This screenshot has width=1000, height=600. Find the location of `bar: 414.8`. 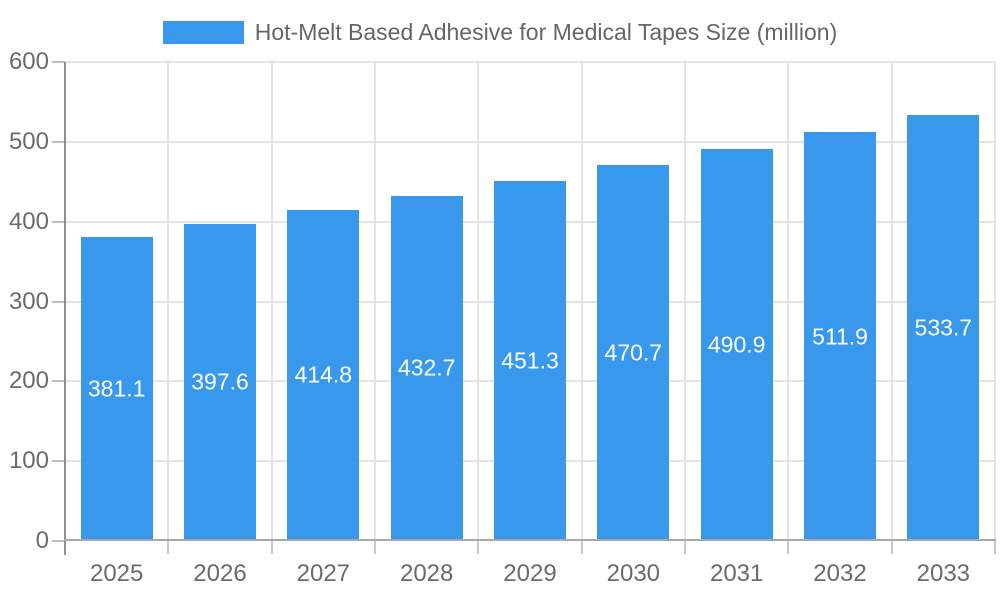

bar: 414.8 is located at coordinates (323, 375).